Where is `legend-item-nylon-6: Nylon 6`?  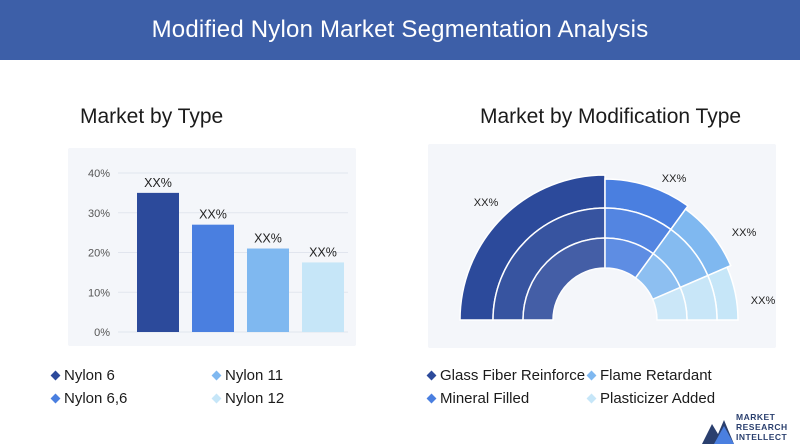 legend-item-nylon-6: Nylon 6 is located at coordinates (82, 375).